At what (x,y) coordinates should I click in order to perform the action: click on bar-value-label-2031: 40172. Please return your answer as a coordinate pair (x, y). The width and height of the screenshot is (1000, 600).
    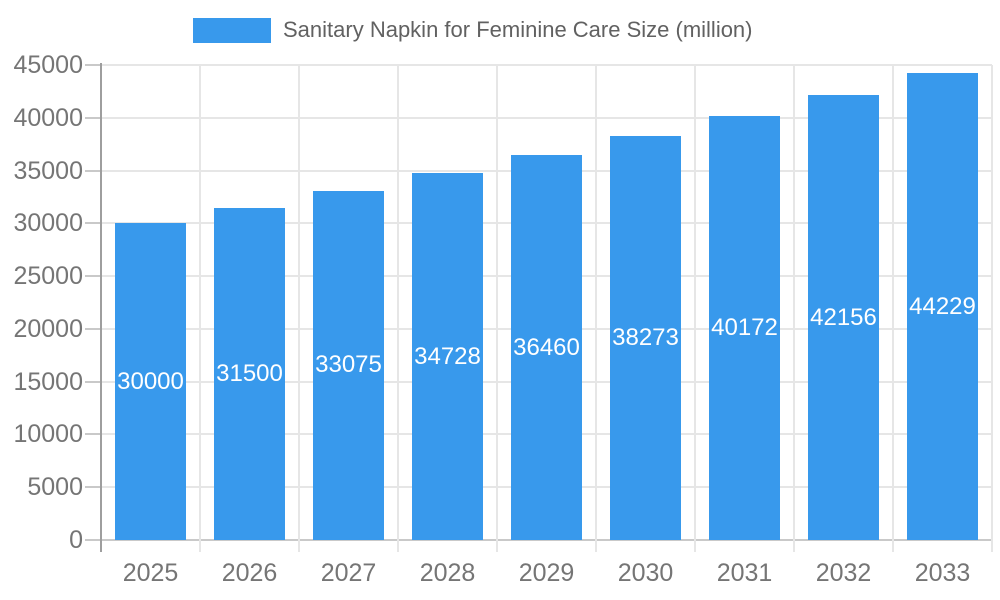
    Looking at the image, I should click on (744, 327).